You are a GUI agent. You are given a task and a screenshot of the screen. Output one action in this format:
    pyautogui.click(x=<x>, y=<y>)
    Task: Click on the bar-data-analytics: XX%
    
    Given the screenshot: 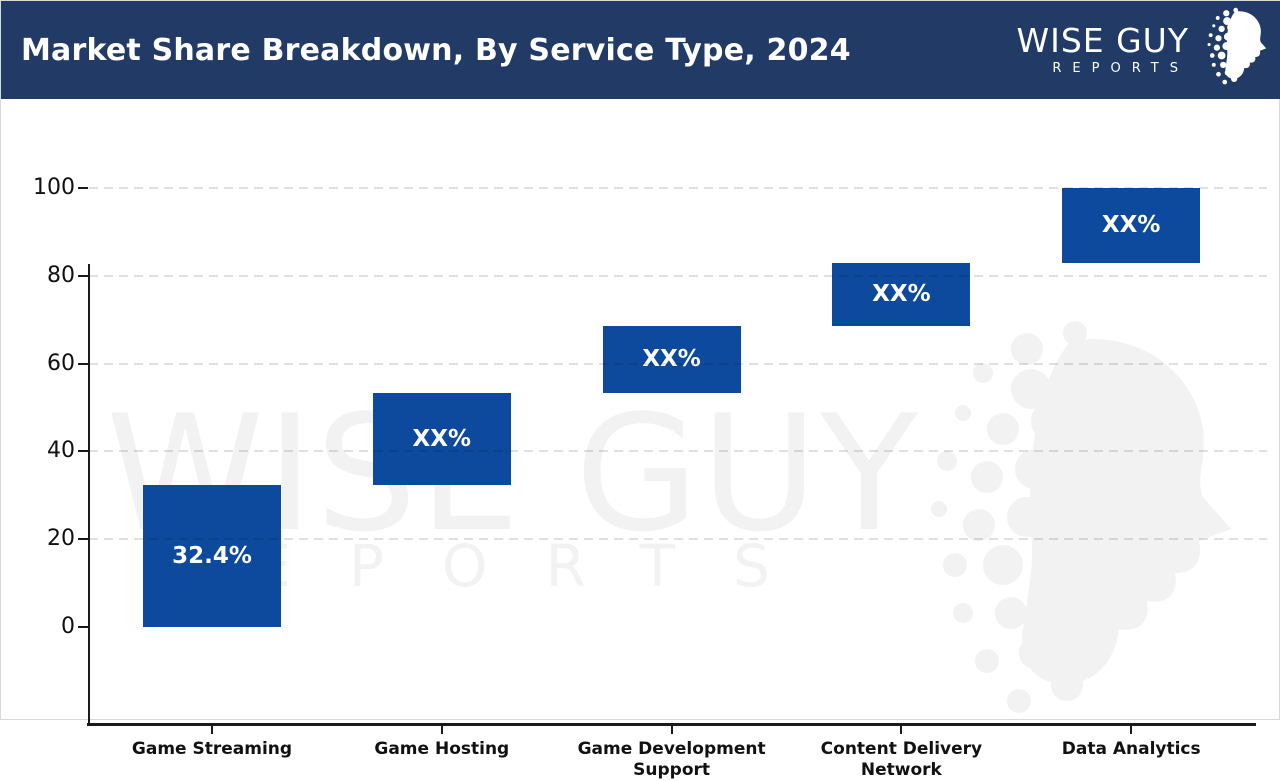 What is the action you would take?
    pyautogui.click(x=1131, y=225)
    